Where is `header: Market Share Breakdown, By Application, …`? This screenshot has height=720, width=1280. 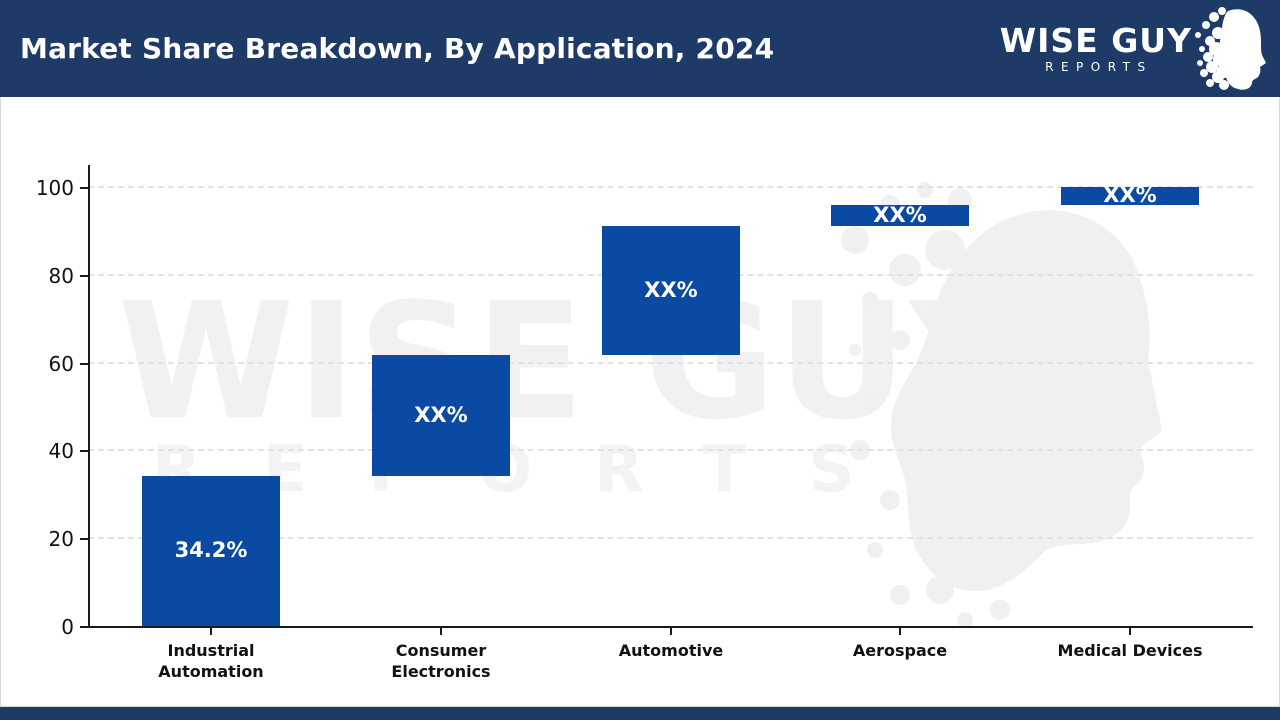
header: Market Share Breakdown, By Application, … is located at coordinates (640, 48).